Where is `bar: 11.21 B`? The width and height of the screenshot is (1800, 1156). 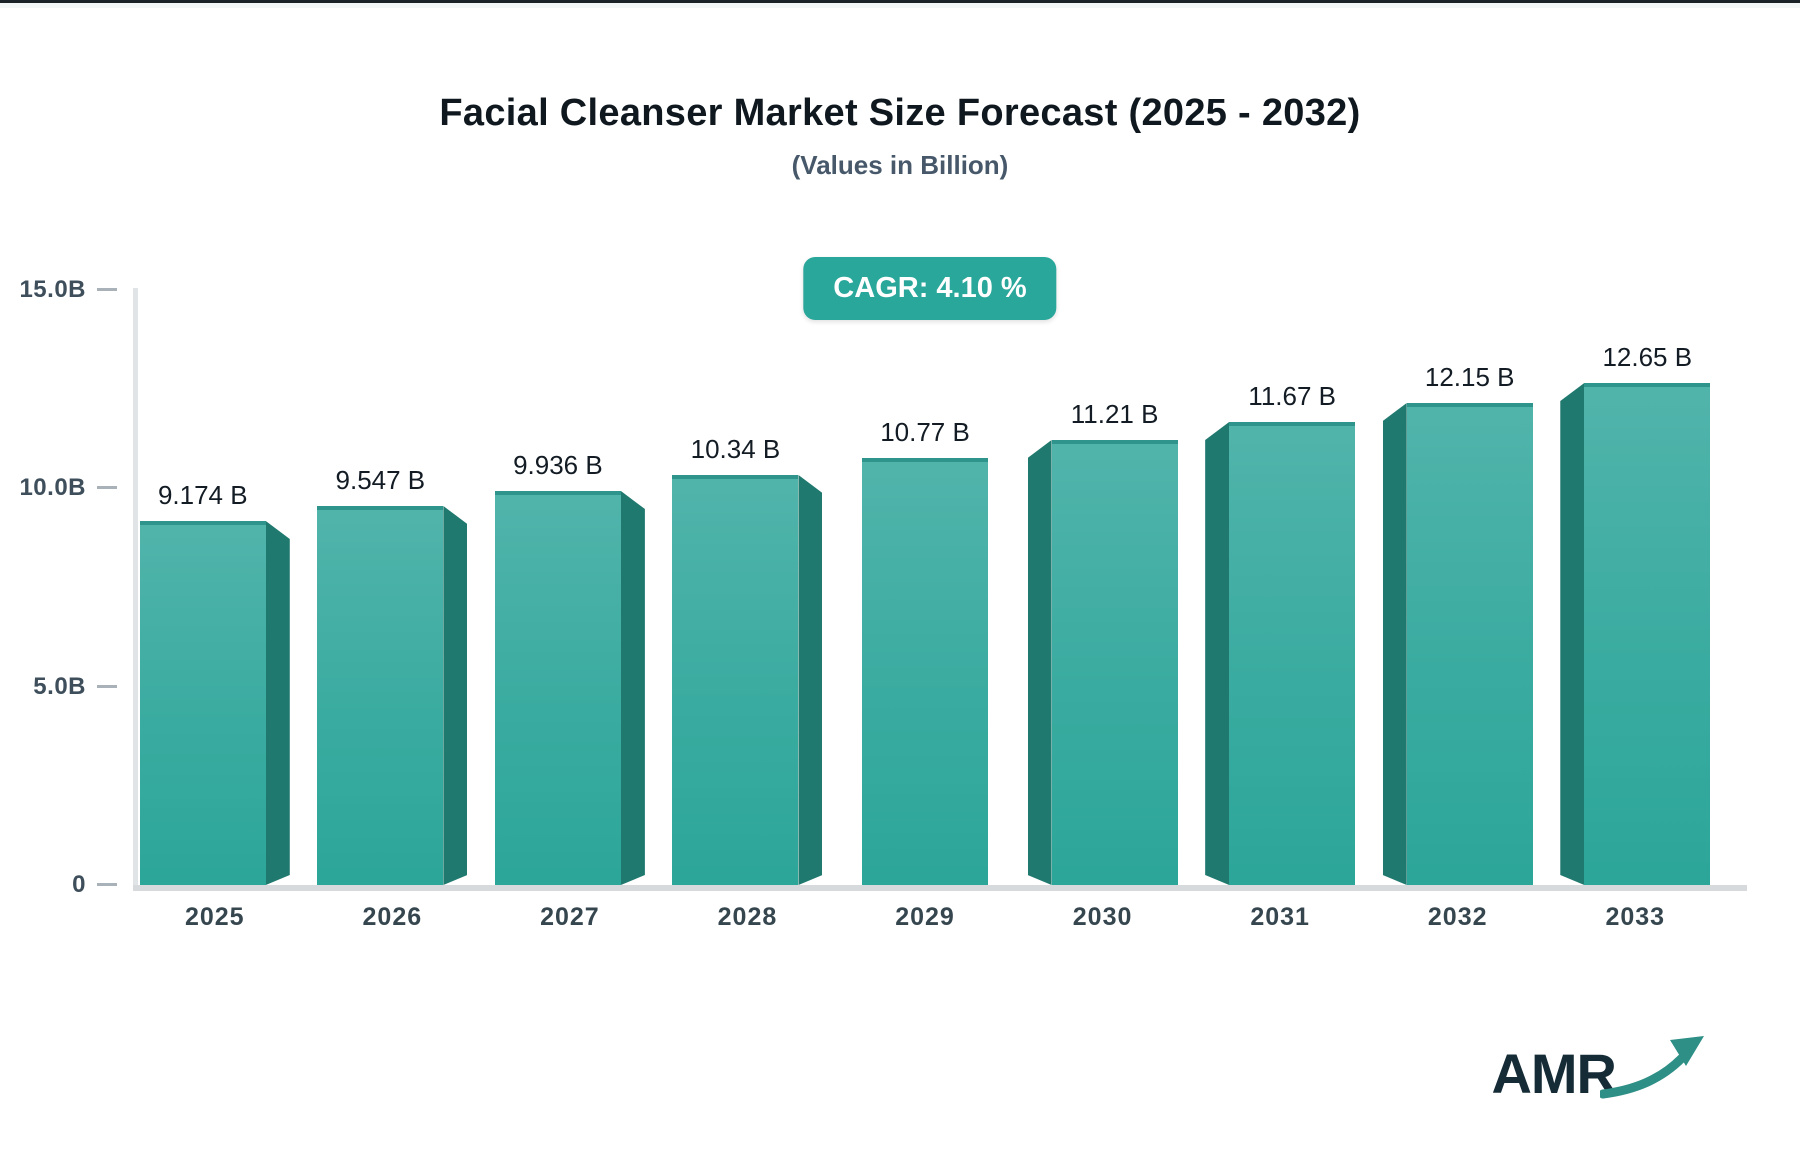 bar: 11.21 B is located at coordinates (1103, 642).